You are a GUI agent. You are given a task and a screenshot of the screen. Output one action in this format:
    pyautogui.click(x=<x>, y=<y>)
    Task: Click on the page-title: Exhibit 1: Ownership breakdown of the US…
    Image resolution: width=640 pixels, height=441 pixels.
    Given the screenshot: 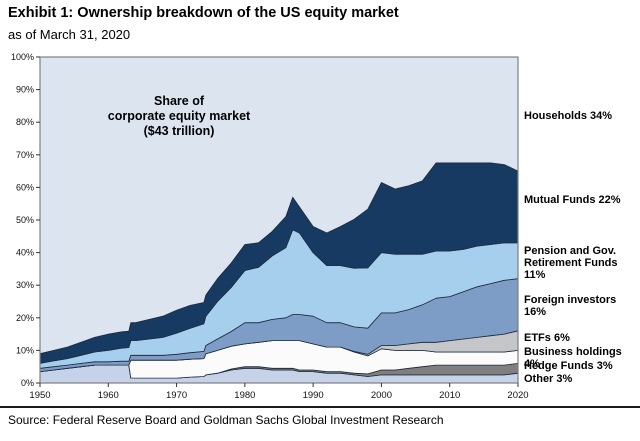 What is the action you would take?
    pyautogui.click(x=203, y=13)
    